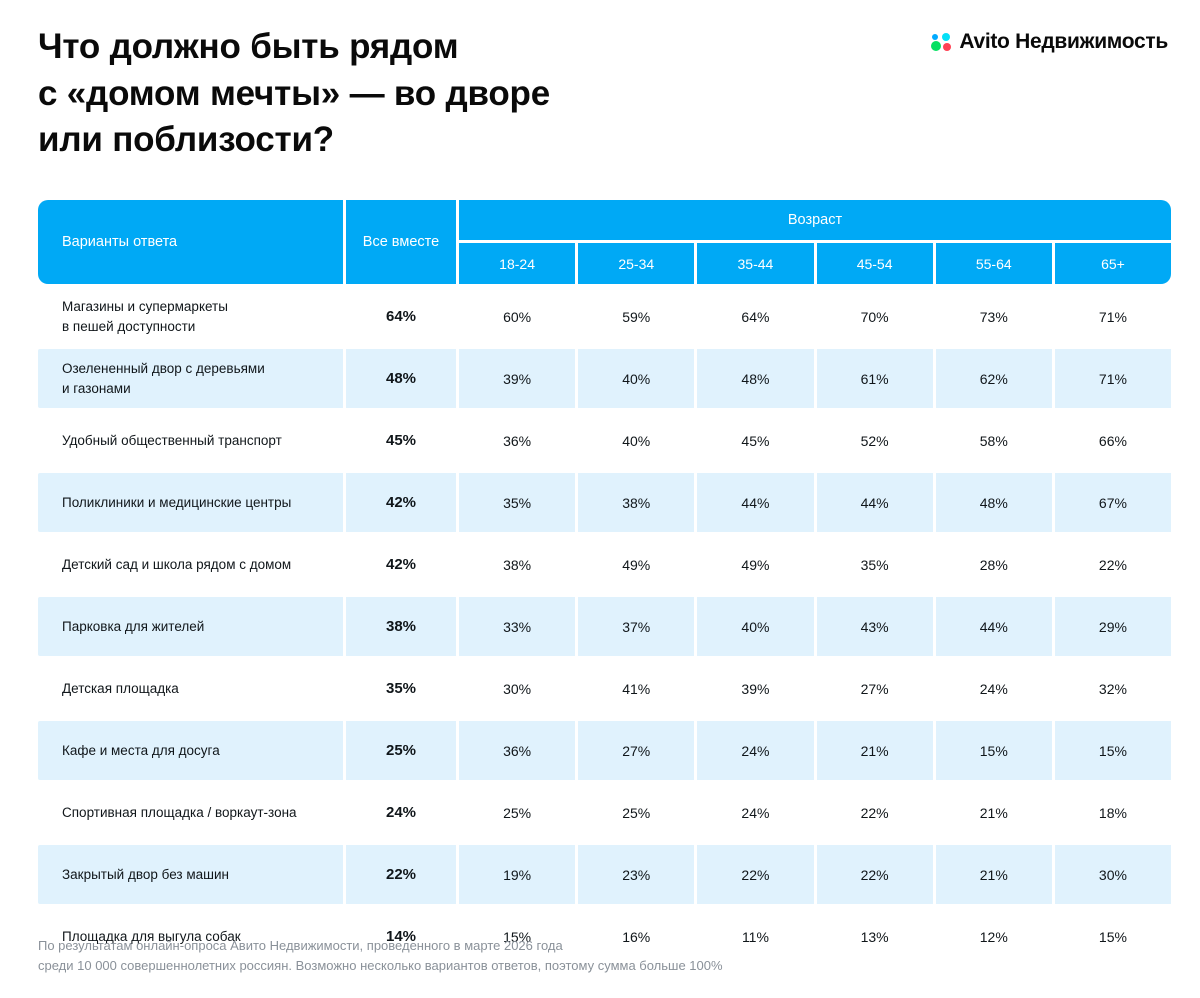 Image resolution: width=1200 pixels, height=998 pixels. Describe the element at coordinates (993, 564) in the screenshot. I see `cell-age-55-64: 28%` at that location.